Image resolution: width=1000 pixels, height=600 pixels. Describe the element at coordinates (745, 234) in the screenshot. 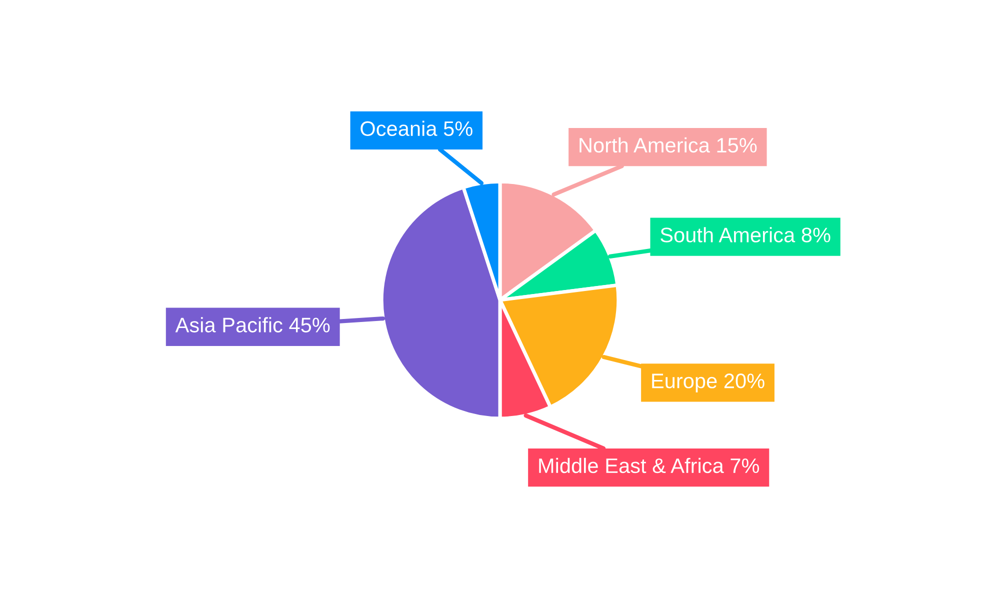

I see `slice-label: South America 8%` at that location.